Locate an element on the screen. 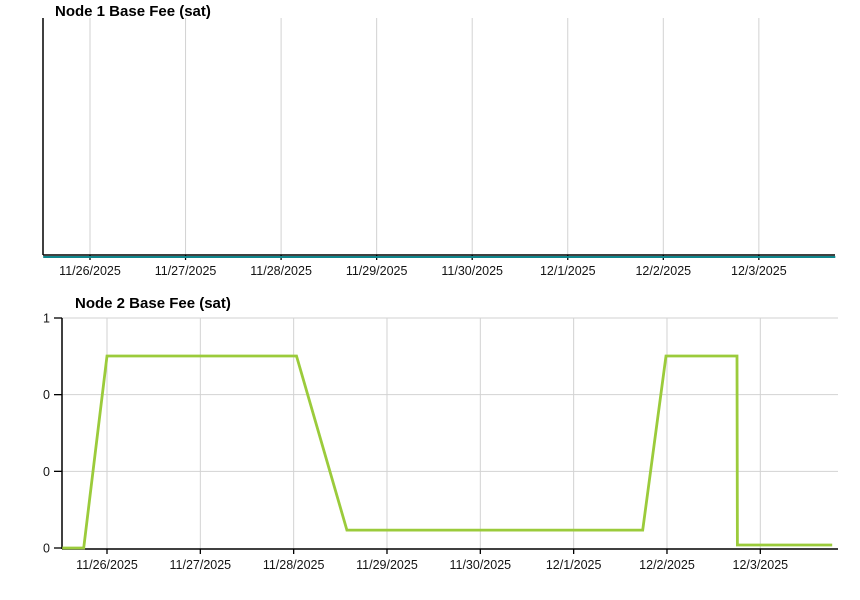 Image resolution: width=860 pixels, height=600 pixels. node2-x-tick-label: 11/28/2025 is located at coordinates (294, 565).